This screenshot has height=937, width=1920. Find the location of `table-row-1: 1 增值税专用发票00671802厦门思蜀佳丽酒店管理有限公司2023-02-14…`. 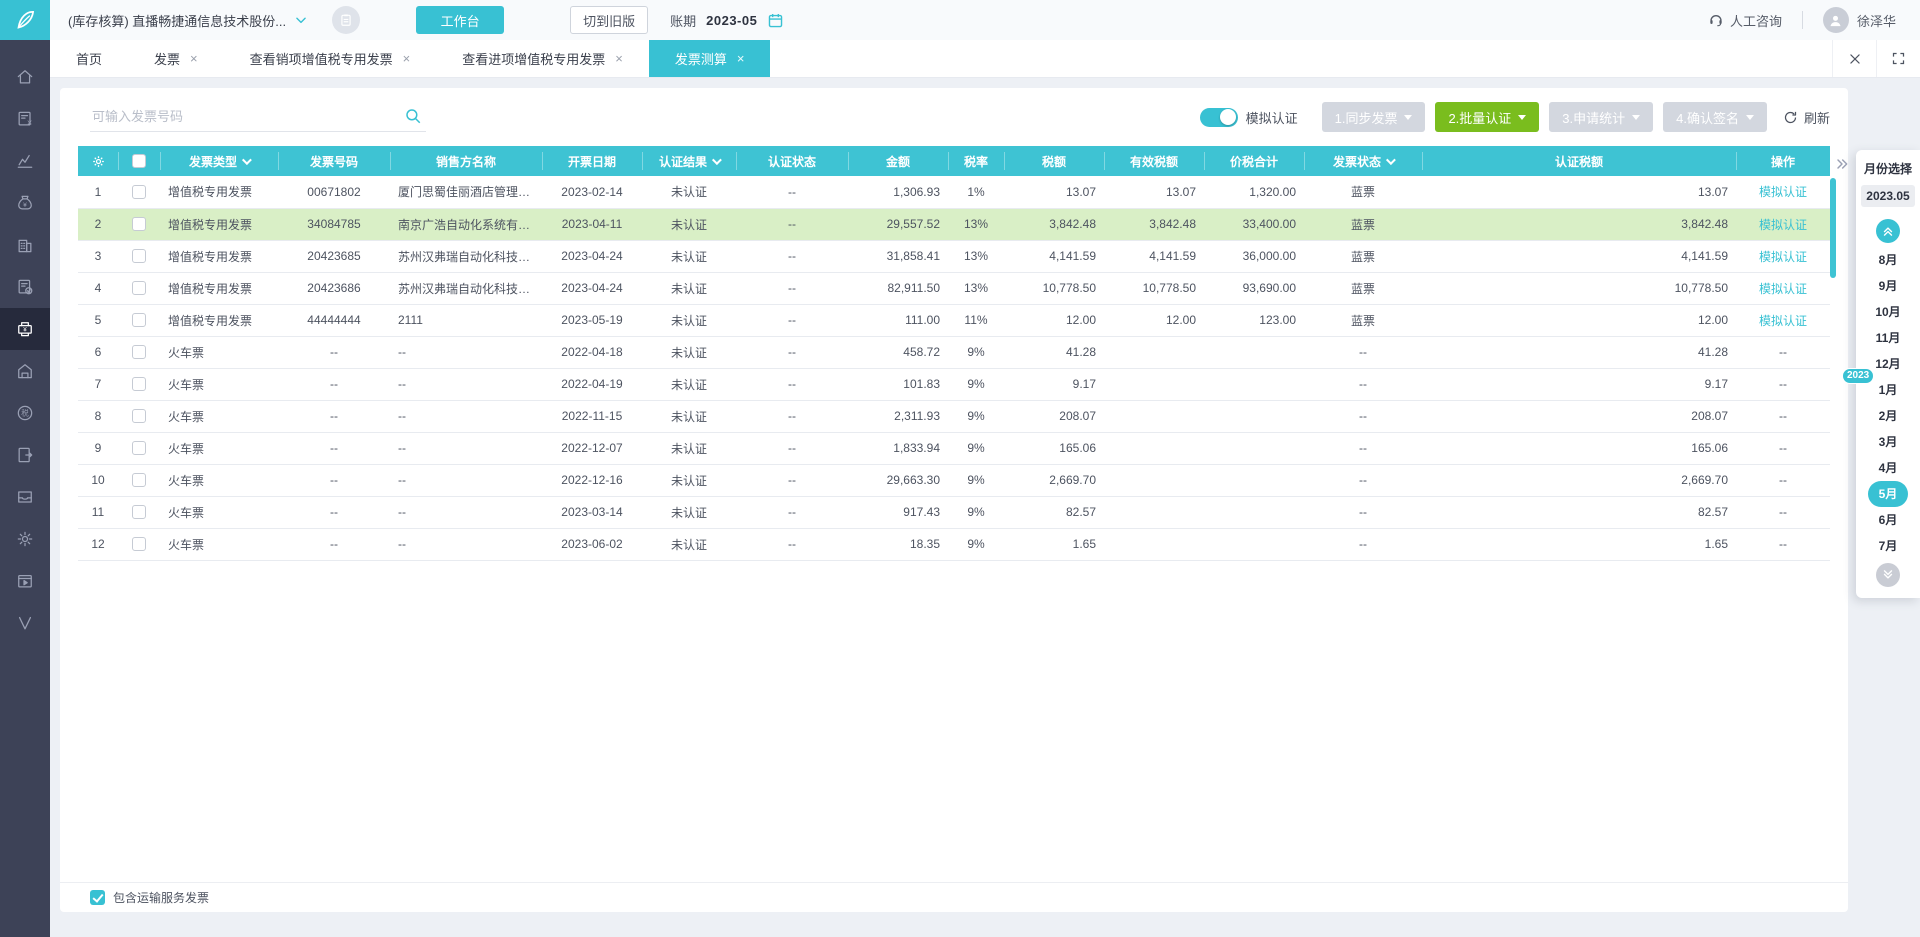

table-row-1: 1 增值税专用发票00671802厦门思蜀佳丽酒店管理有限公司2023-02-14… is located at coordinates (954, 192).